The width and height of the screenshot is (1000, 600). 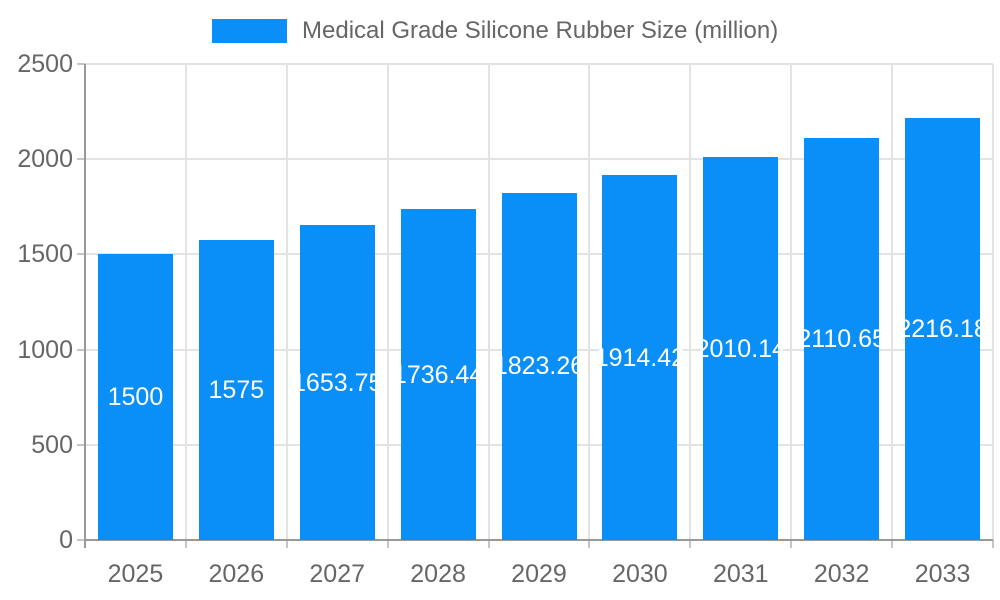 I want to click on bar-2029, so click(x=539, y=366).